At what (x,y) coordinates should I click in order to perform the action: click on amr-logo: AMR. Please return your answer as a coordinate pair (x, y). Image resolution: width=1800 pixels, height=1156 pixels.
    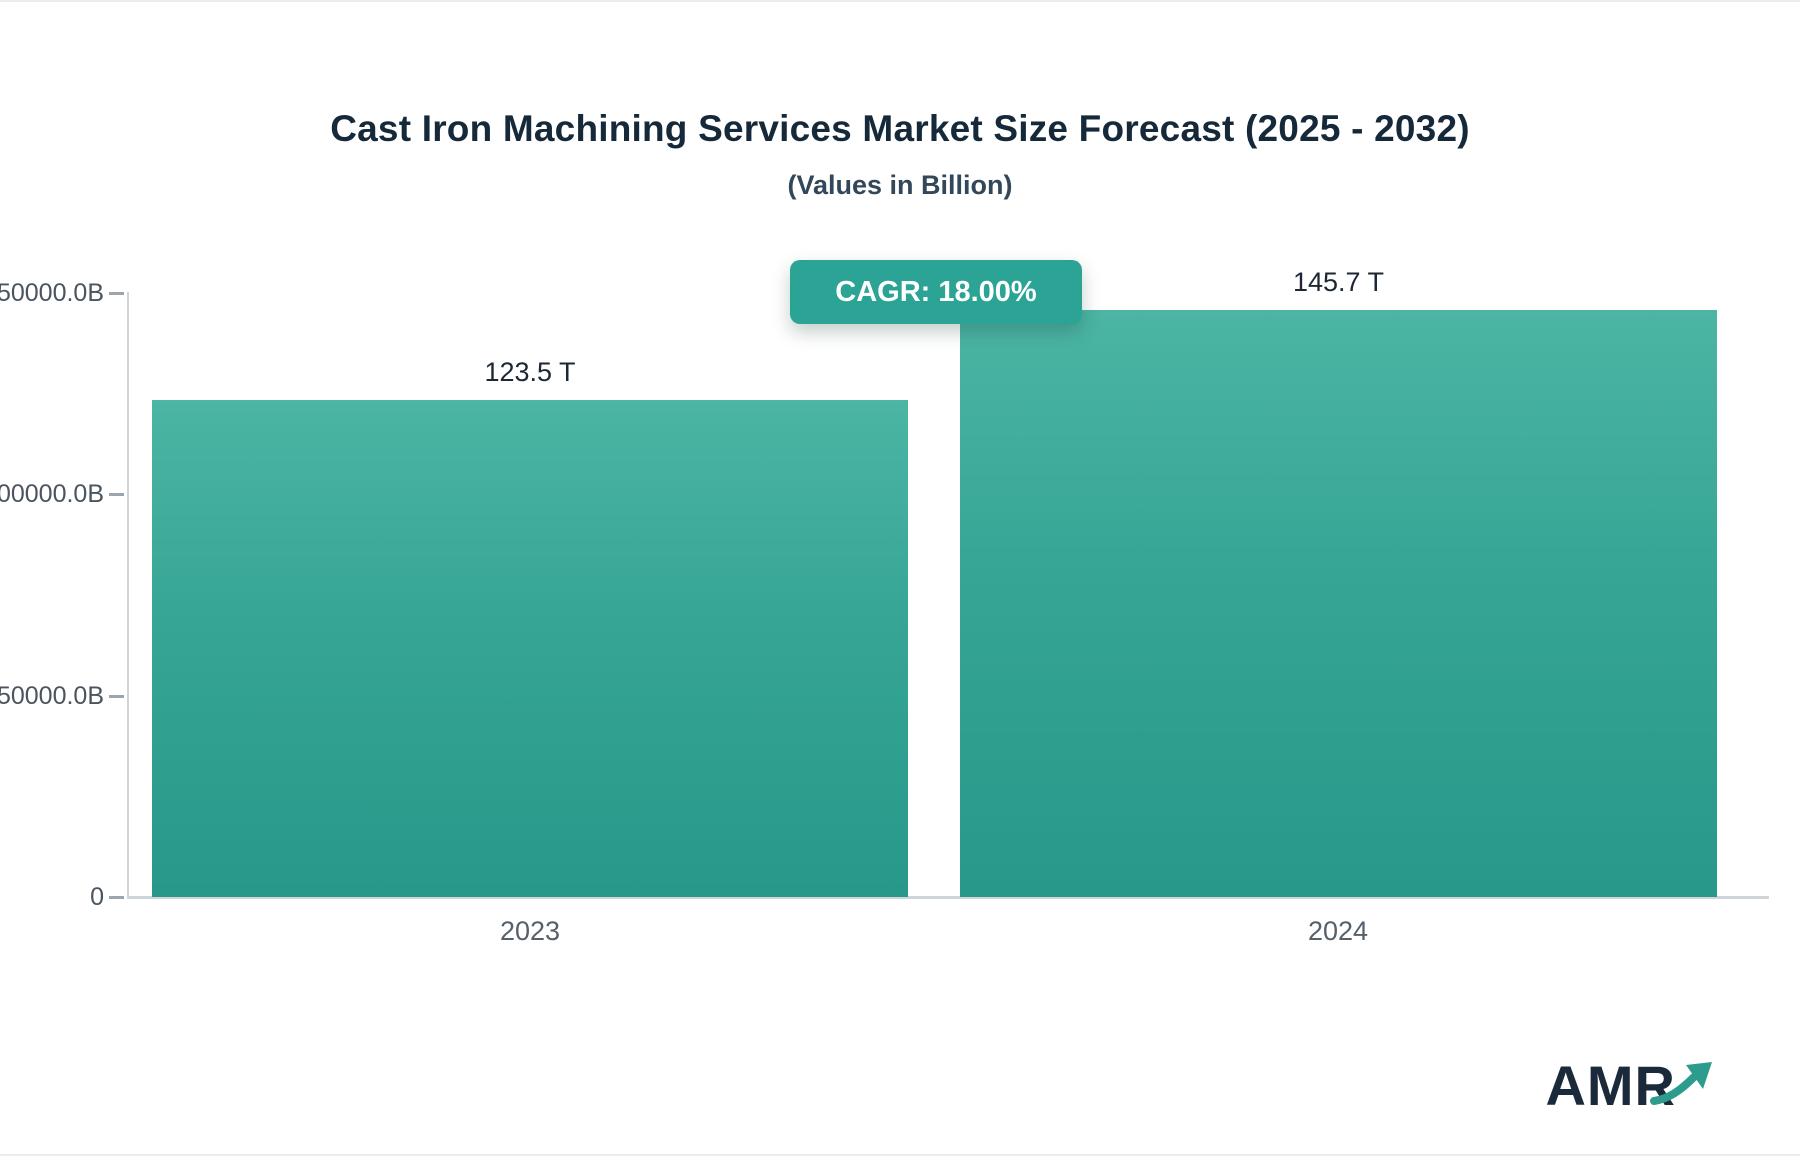
    Looking at the image, I should click on (1629, 1086).